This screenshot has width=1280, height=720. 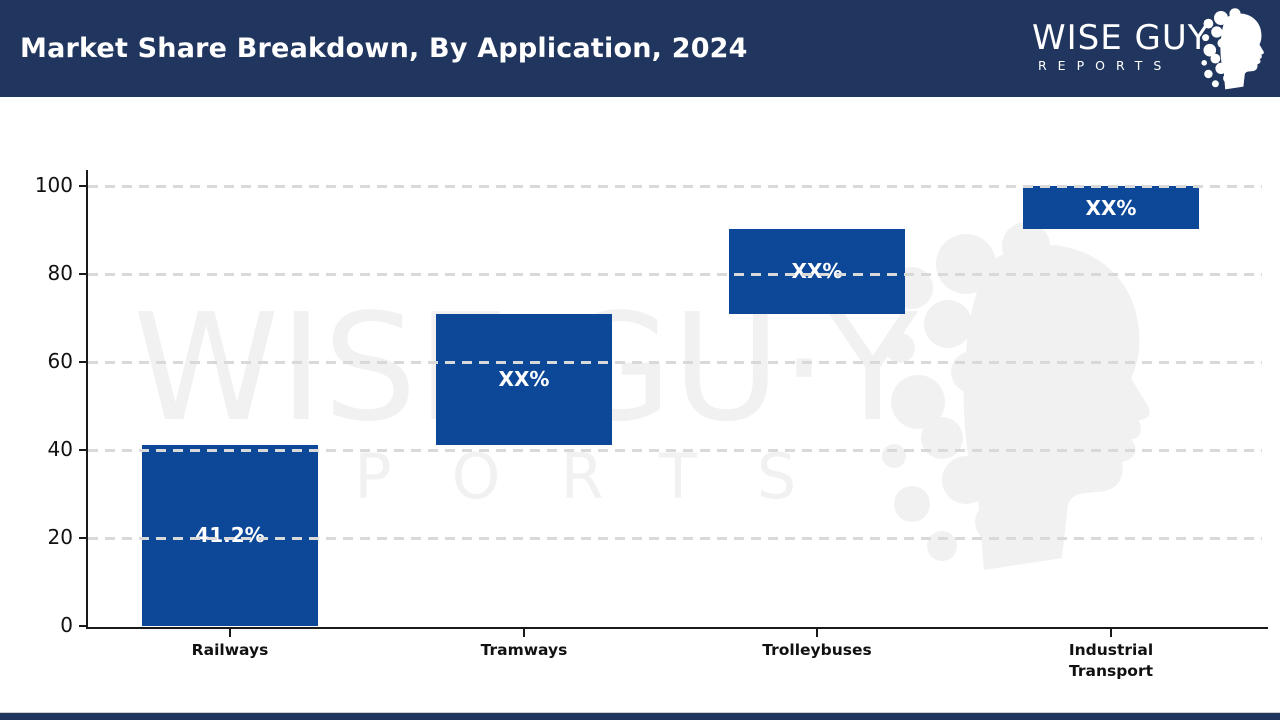 I want to click on x-axis-label-tramways: Tramways, so click(x=524, y=650).